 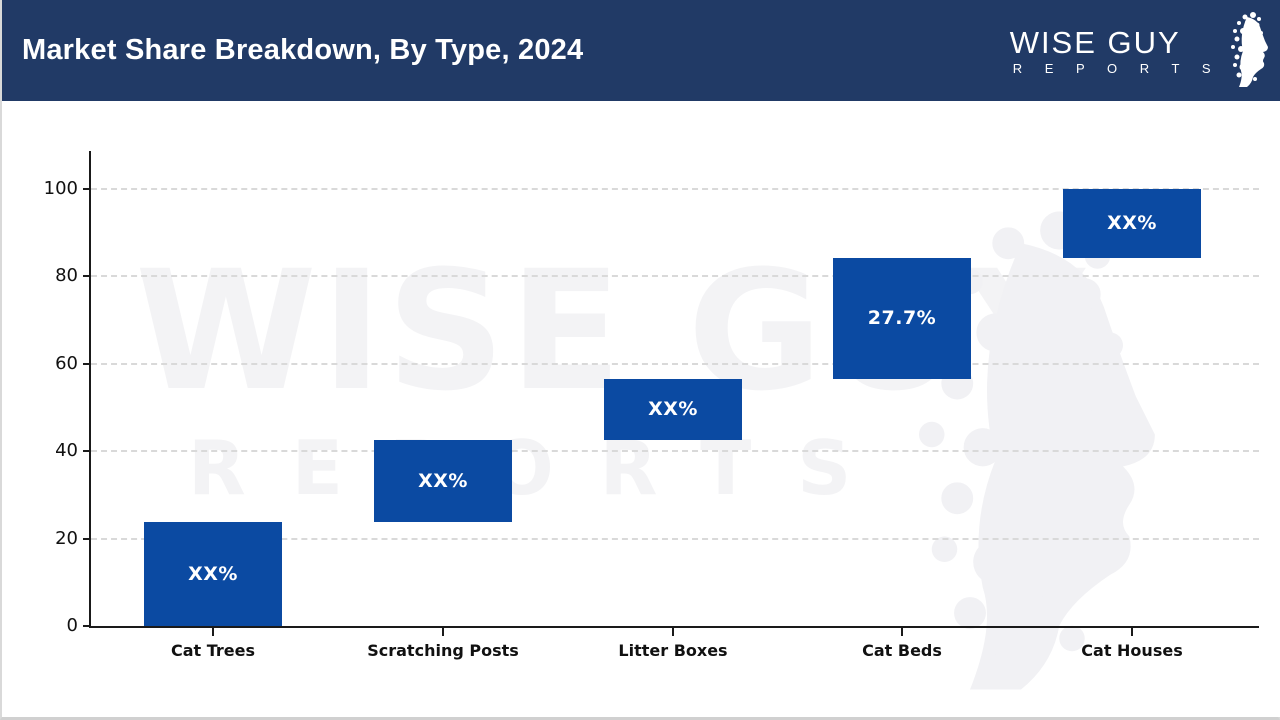 What do you see at coordinates (543, 468) in the screenshot?
I see `watermark-subtitle: REPORTS` at bounding box center [543, 468].